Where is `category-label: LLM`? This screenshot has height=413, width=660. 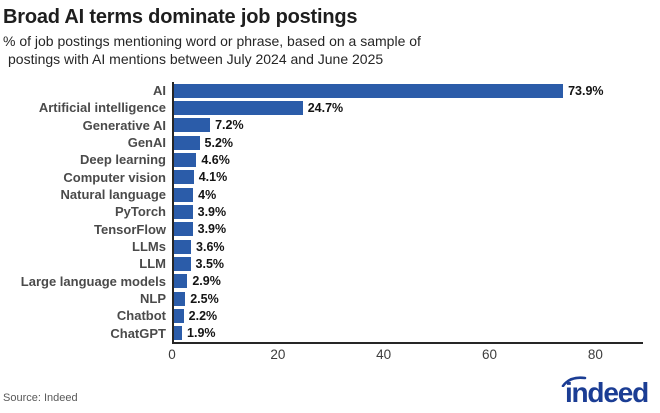 category-label: LLM is located at coordinates (152, 264).